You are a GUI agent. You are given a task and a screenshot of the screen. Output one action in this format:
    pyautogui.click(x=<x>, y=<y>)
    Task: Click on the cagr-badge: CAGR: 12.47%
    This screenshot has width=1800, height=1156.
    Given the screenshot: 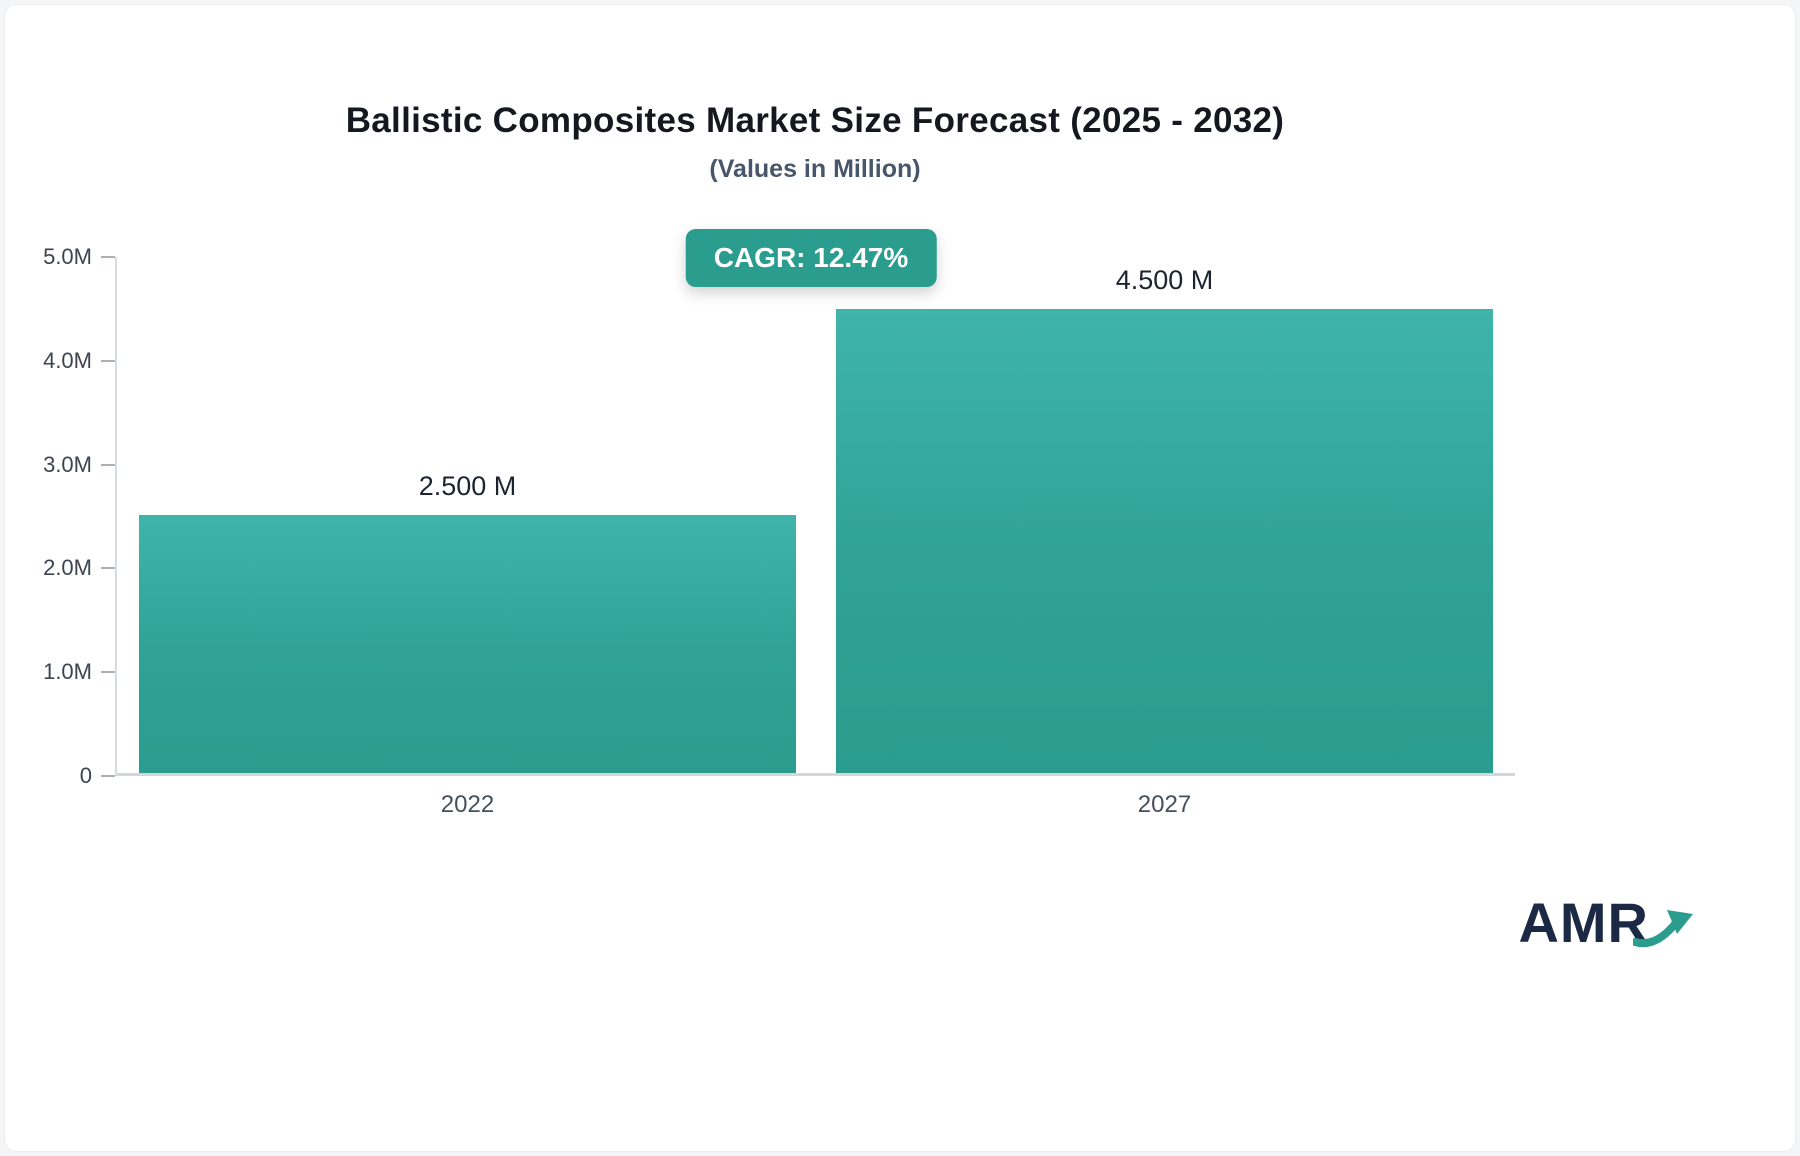 What is the action you would take?
    pyautogui.click(x=811, y=258)
    